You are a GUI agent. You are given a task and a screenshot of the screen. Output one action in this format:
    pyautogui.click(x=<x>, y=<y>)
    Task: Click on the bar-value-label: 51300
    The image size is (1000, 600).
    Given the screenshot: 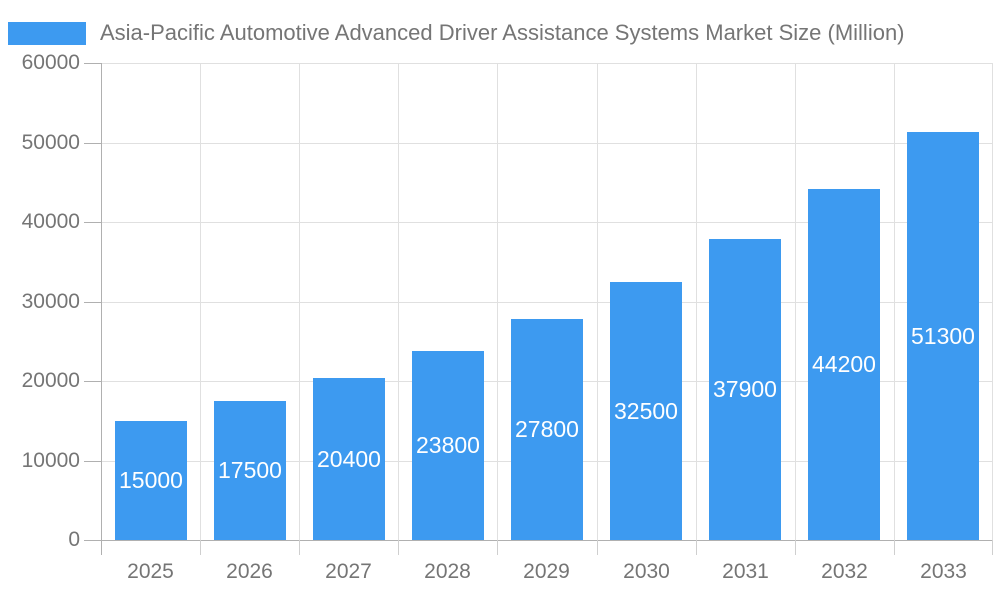 What is the action you would take?
    pyautogui.click(x=943, y=336)
    